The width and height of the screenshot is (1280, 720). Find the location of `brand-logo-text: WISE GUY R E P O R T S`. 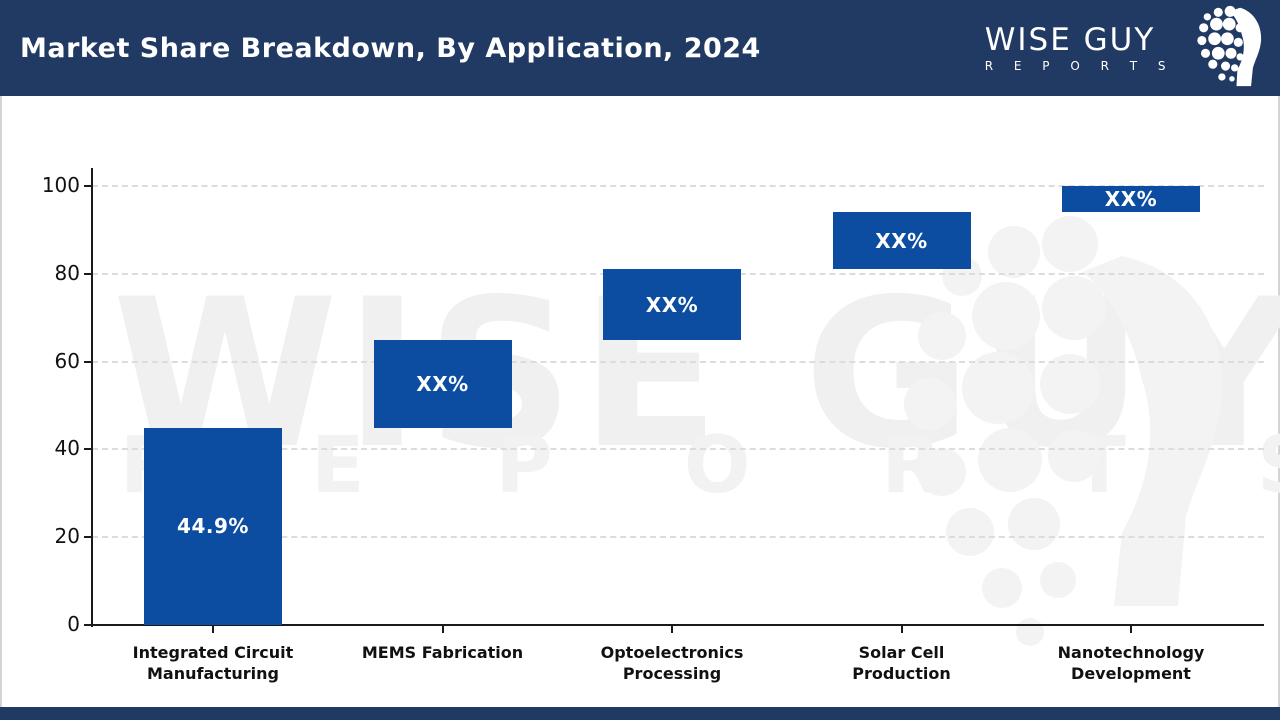

brand-logo-text: WISE GUY R E P O R T S is located at coordinates (1079, 48).